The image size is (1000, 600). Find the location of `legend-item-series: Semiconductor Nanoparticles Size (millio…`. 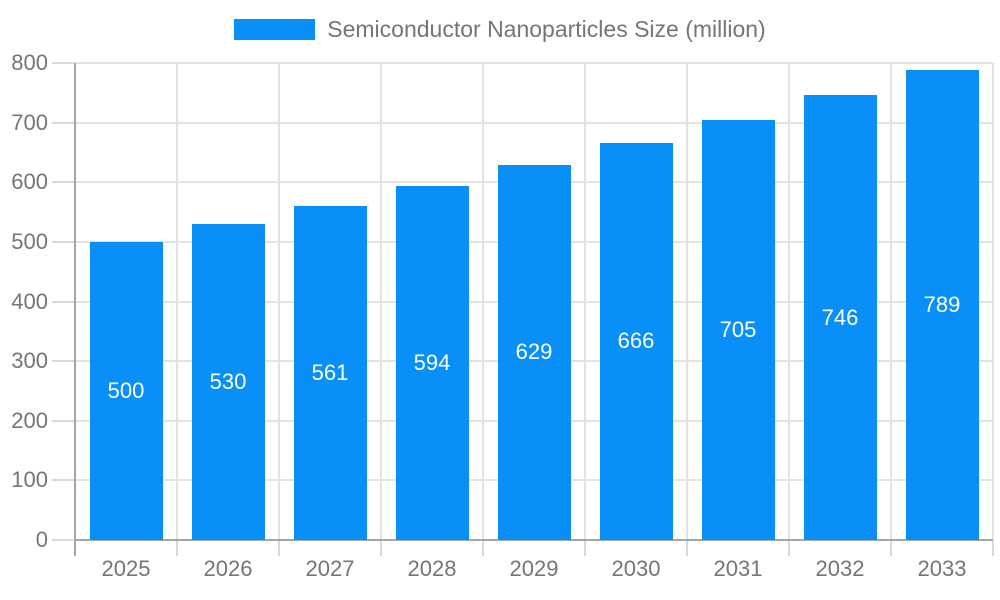

legend-item-series: Semiconductor Nanoparticles Size (millio… is located at coordinates (500, 29).